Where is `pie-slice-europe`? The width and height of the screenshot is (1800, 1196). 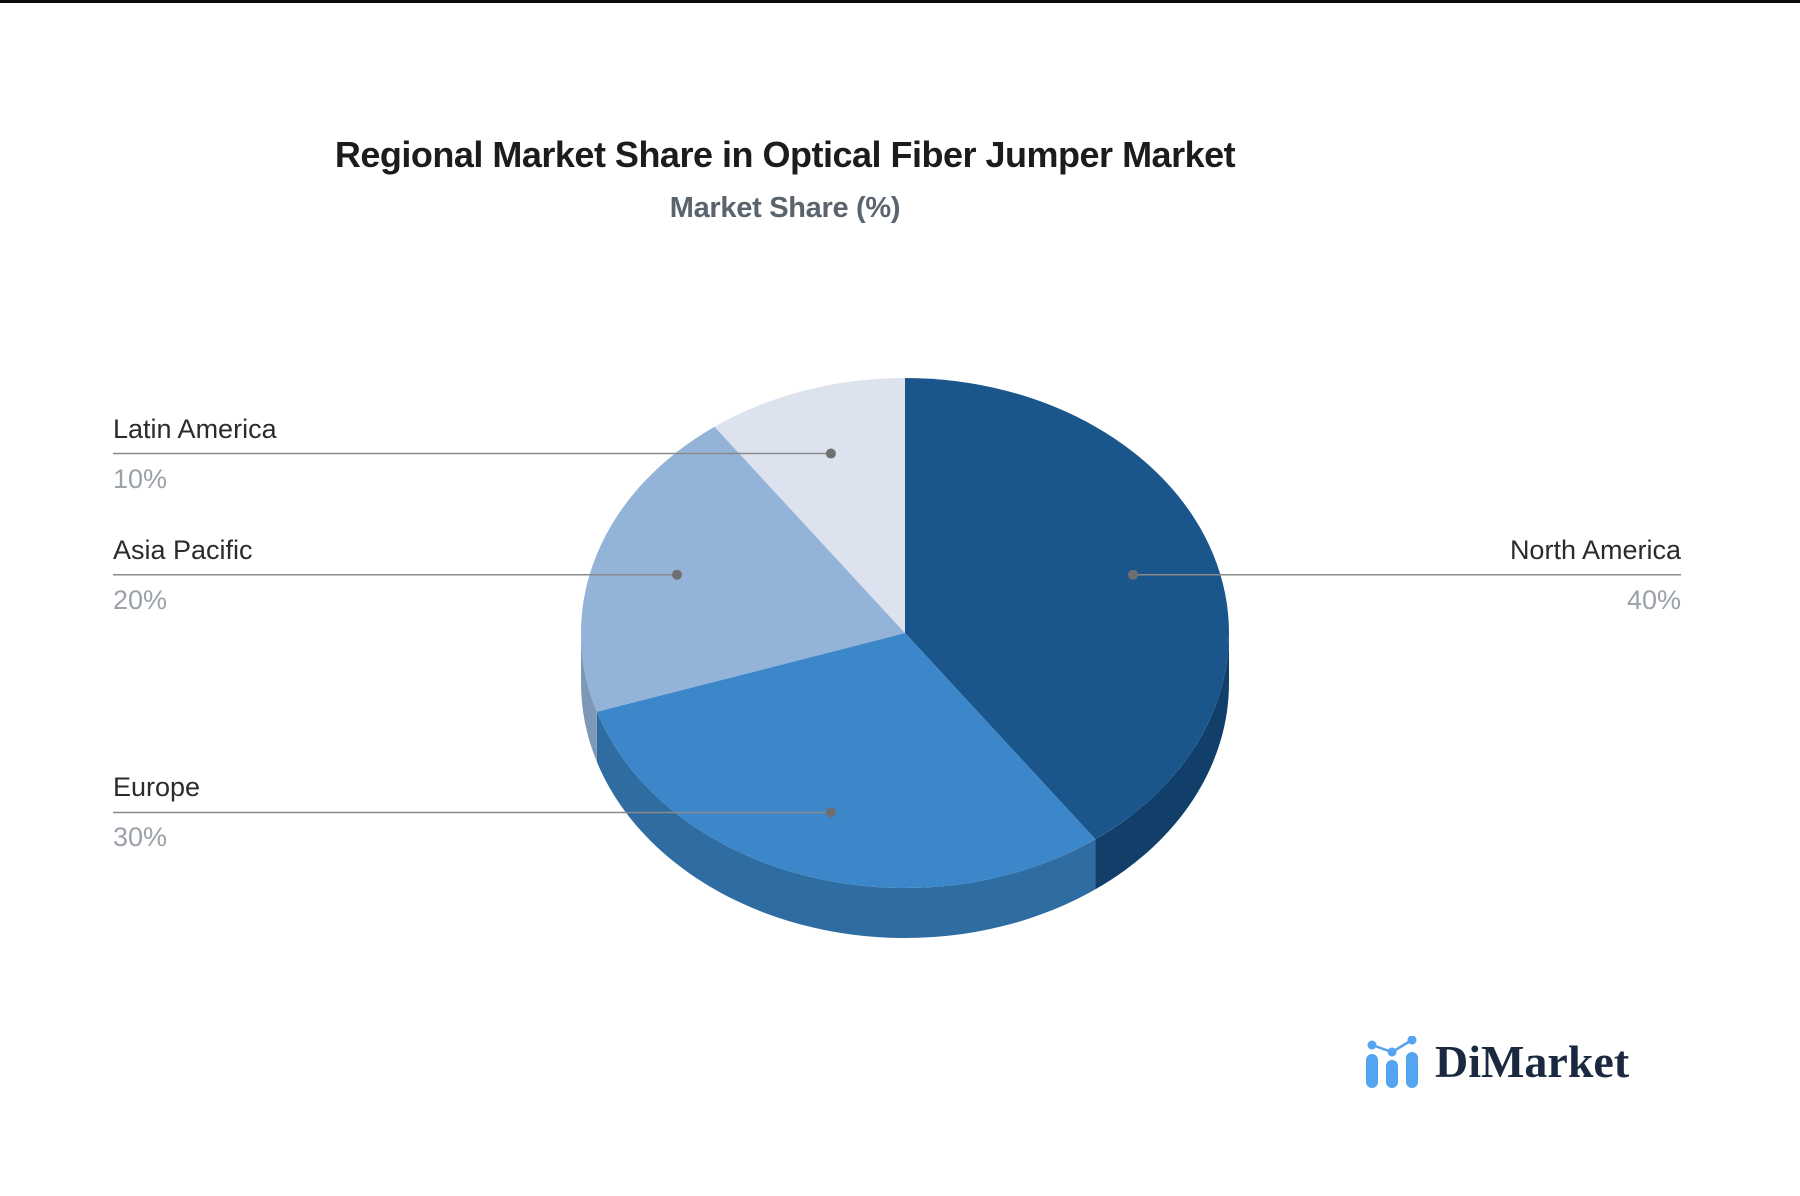 pie-slice-europe is located at coordinates (846, 760).